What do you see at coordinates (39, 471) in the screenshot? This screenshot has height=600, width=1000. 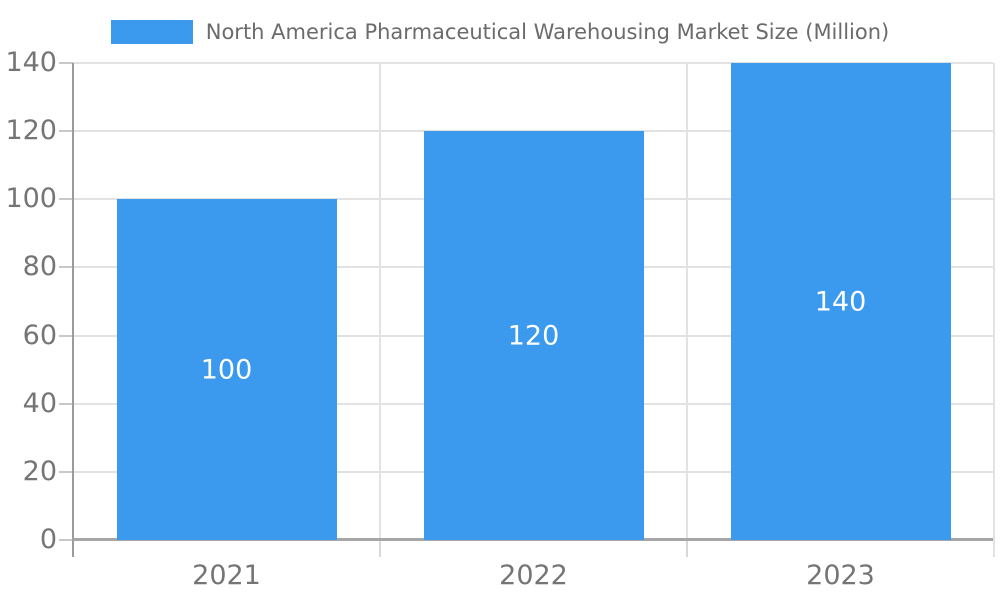 I see `y-axis-tick-label: 20` at bounding box center [39, 471].